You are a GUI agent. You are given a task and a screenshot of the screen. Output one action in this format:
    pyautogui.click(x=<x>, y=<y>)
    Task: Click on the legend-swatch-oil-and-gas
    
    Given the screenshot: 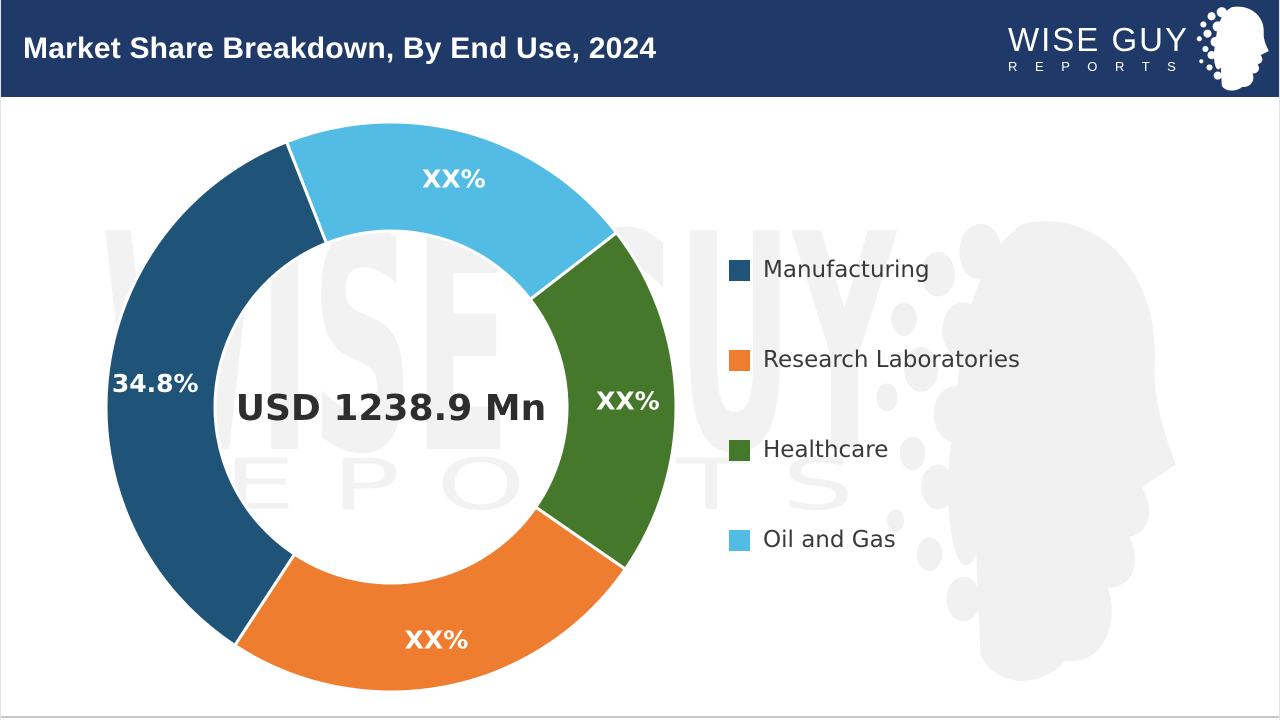 What is the action you would take?
    pyautogui.click(x=739, y=540)
    